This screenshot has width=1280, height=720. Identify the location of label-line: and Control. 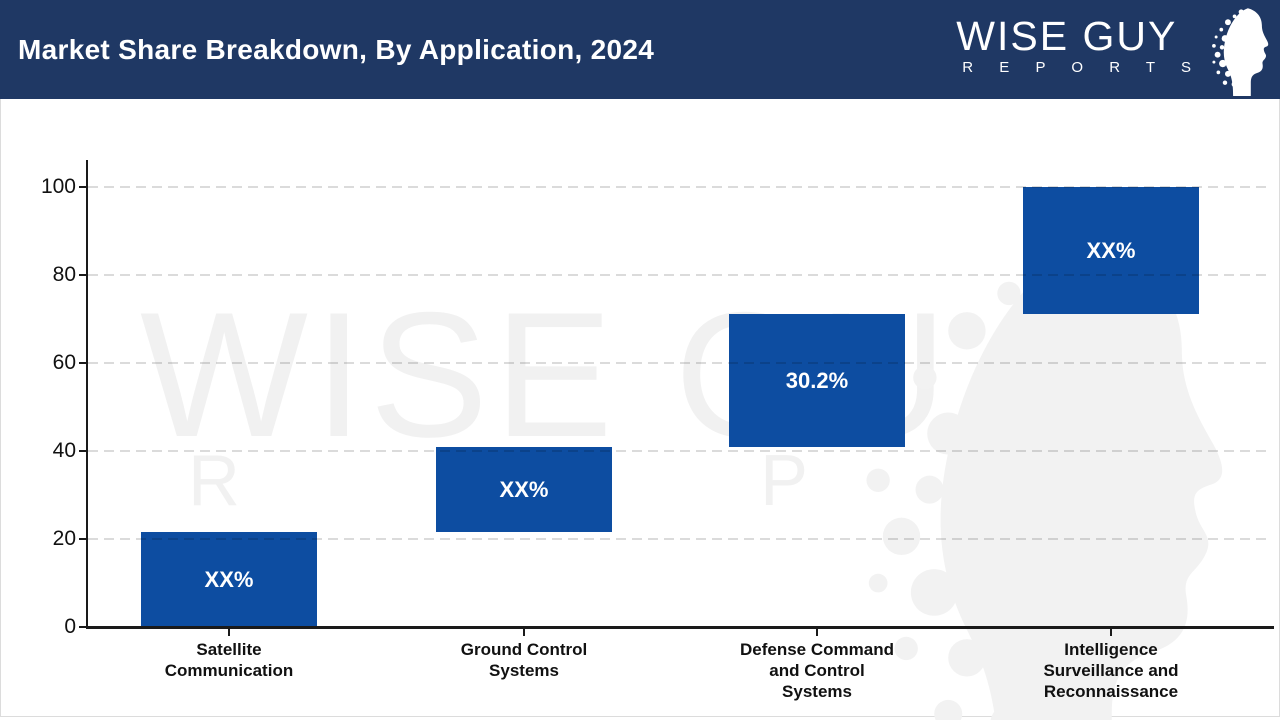
(817, 670).